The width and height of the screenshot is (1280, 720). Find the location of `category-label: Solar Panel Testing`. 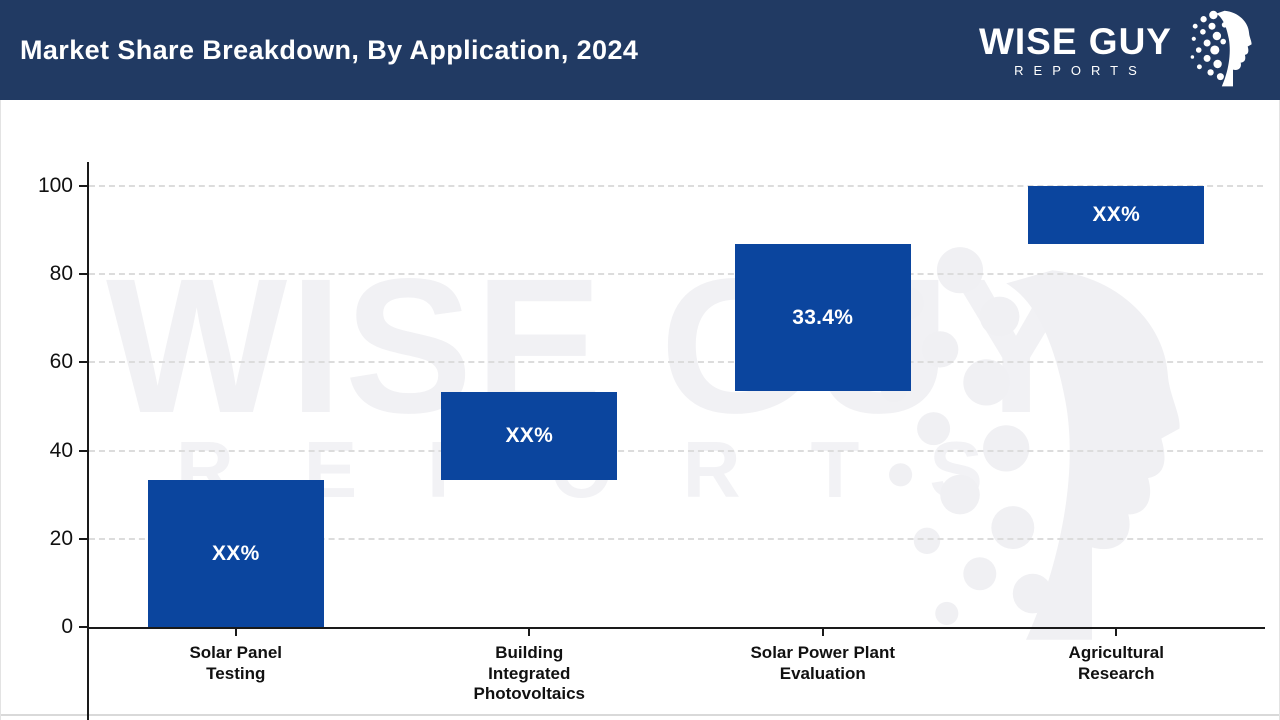

category-label: Solar Panel Testing is located at coordinates (236, 663).